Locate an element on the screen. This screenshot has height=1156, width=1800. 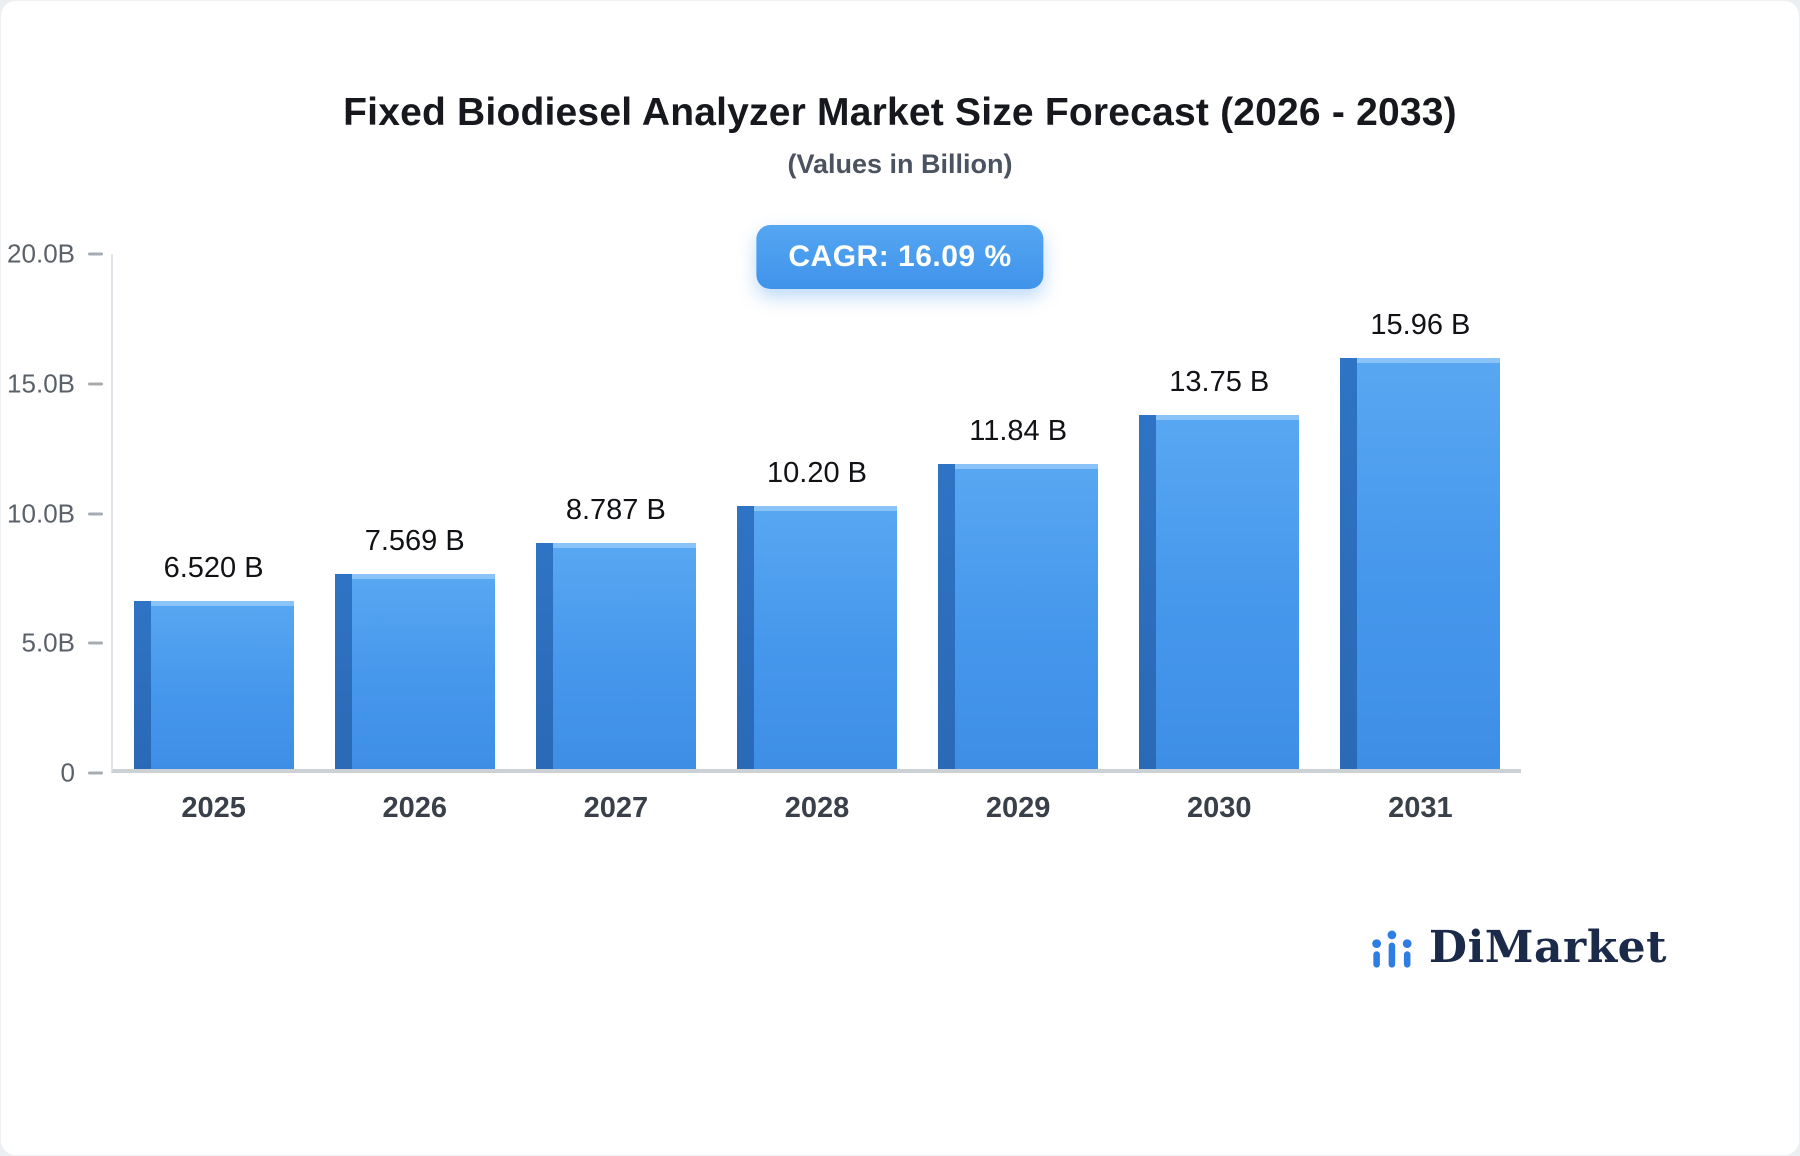
x-axis-label: 2030 is located at coordinates (1219, 808).